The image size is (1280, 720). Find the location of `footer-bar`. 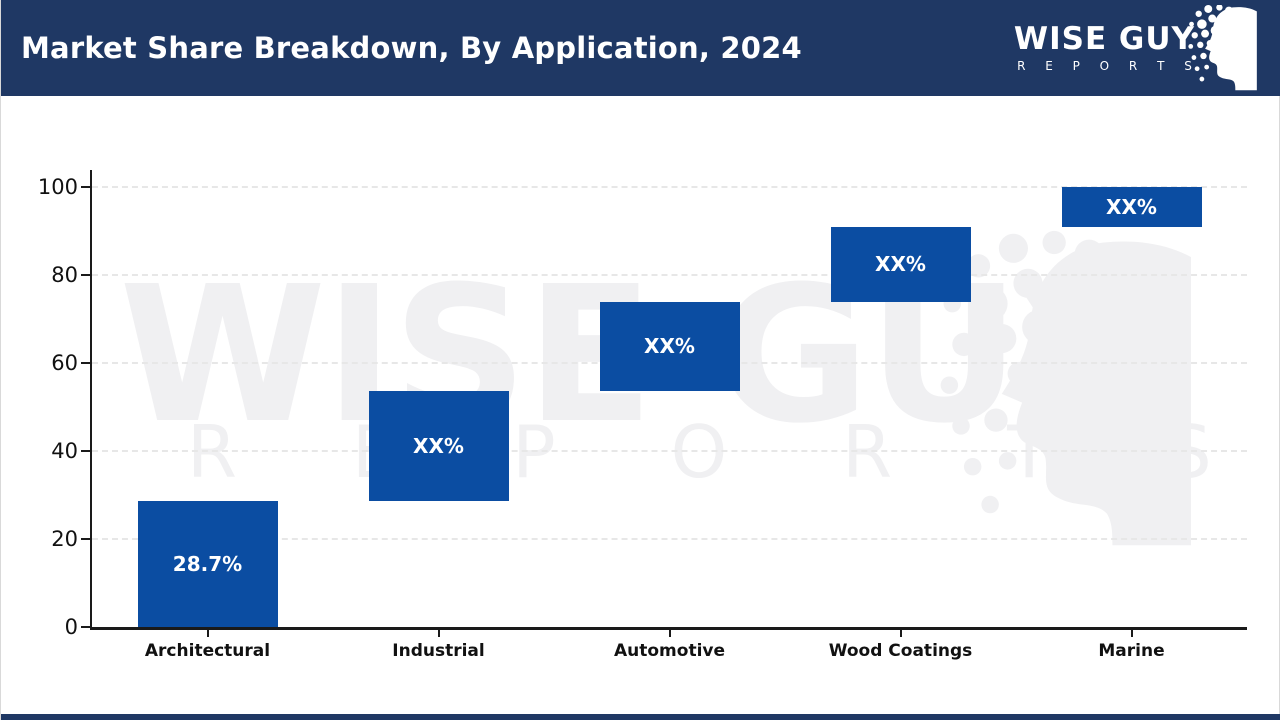

footer-bar is located at coordinates (640, 717).